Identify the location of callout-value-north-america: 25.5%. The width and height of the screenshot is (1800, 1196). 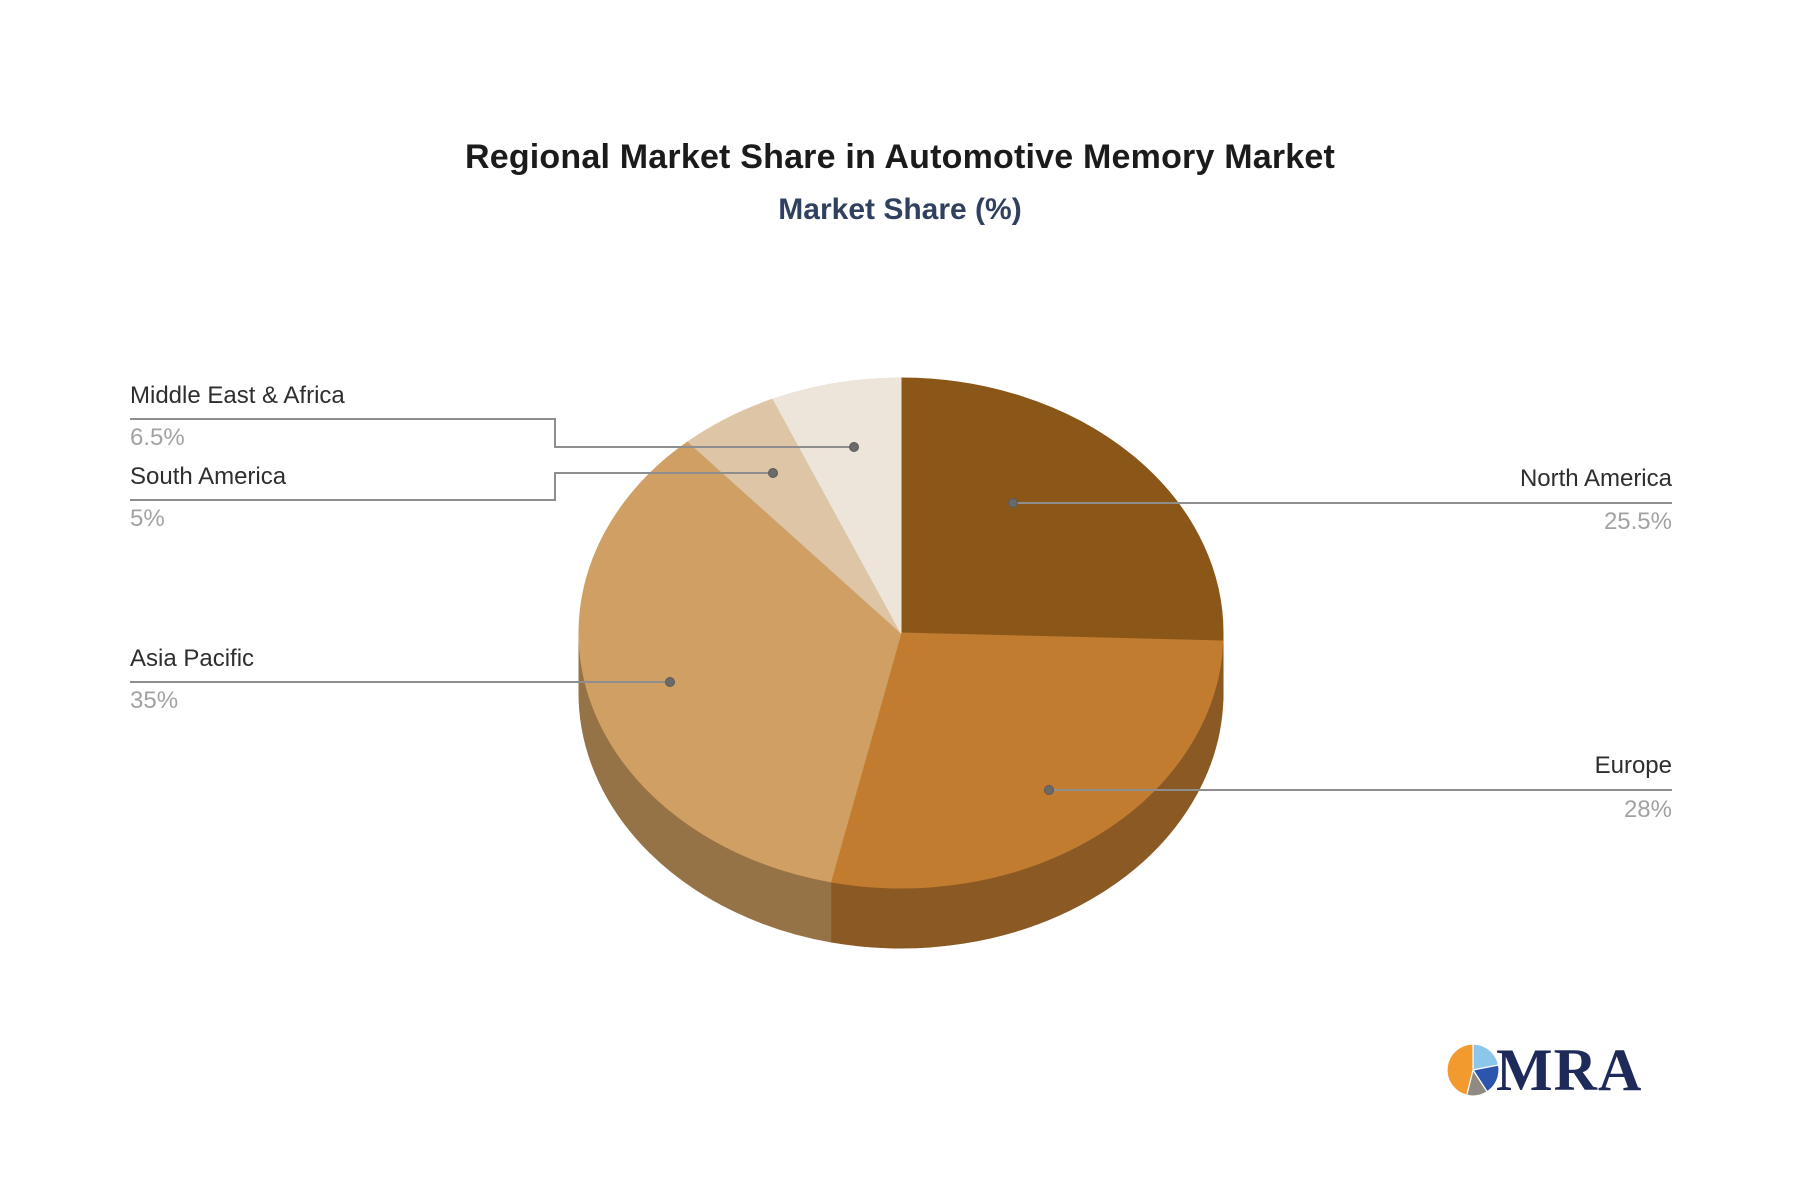
(1637, 521).